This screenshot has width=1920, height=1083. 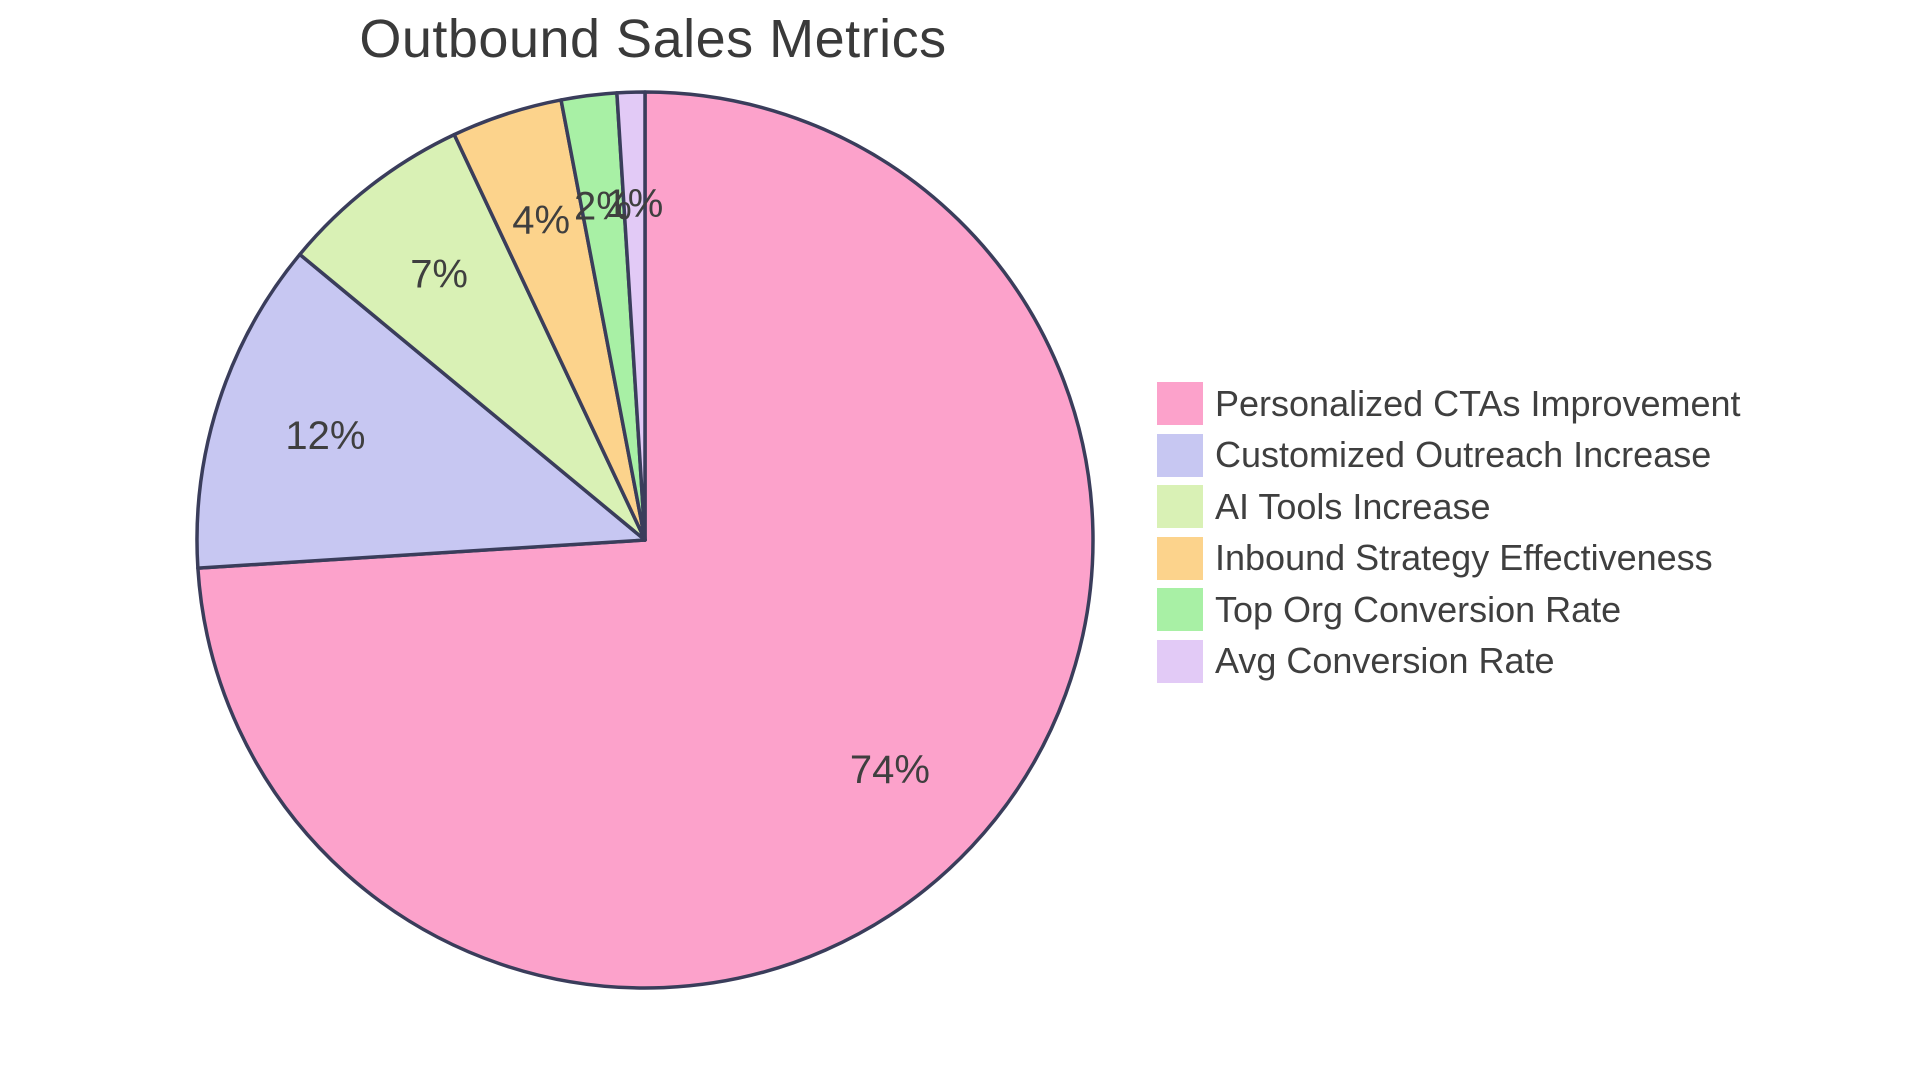 I want to click on percent-label-top-org-conversion-rate: 2%, so click(x=603, y=207).